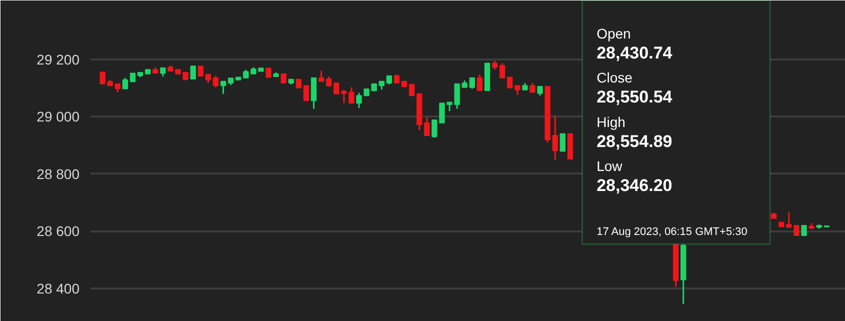 This screenshot has width=845, height=321. Describe the element at coordinates (634, 141) in the screenshot. I see `annotation: 28,554.89` at that location.